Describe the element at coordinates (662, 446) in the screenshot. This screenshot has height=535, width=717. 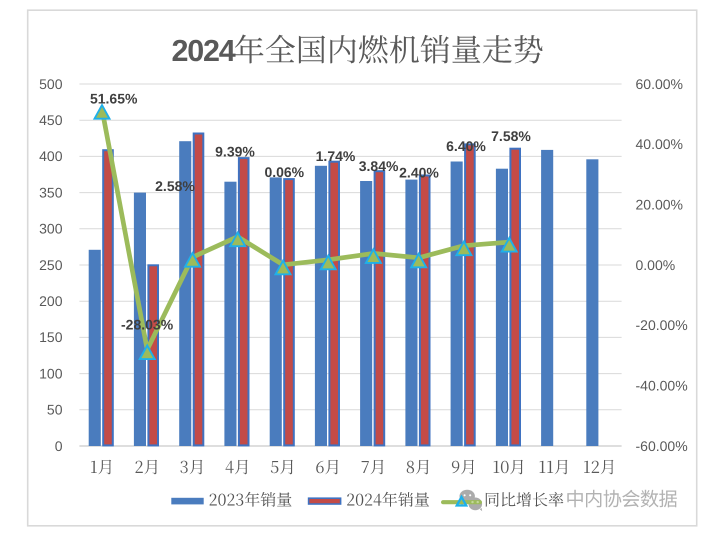
I see `svg-text: -60.00%` at that location.